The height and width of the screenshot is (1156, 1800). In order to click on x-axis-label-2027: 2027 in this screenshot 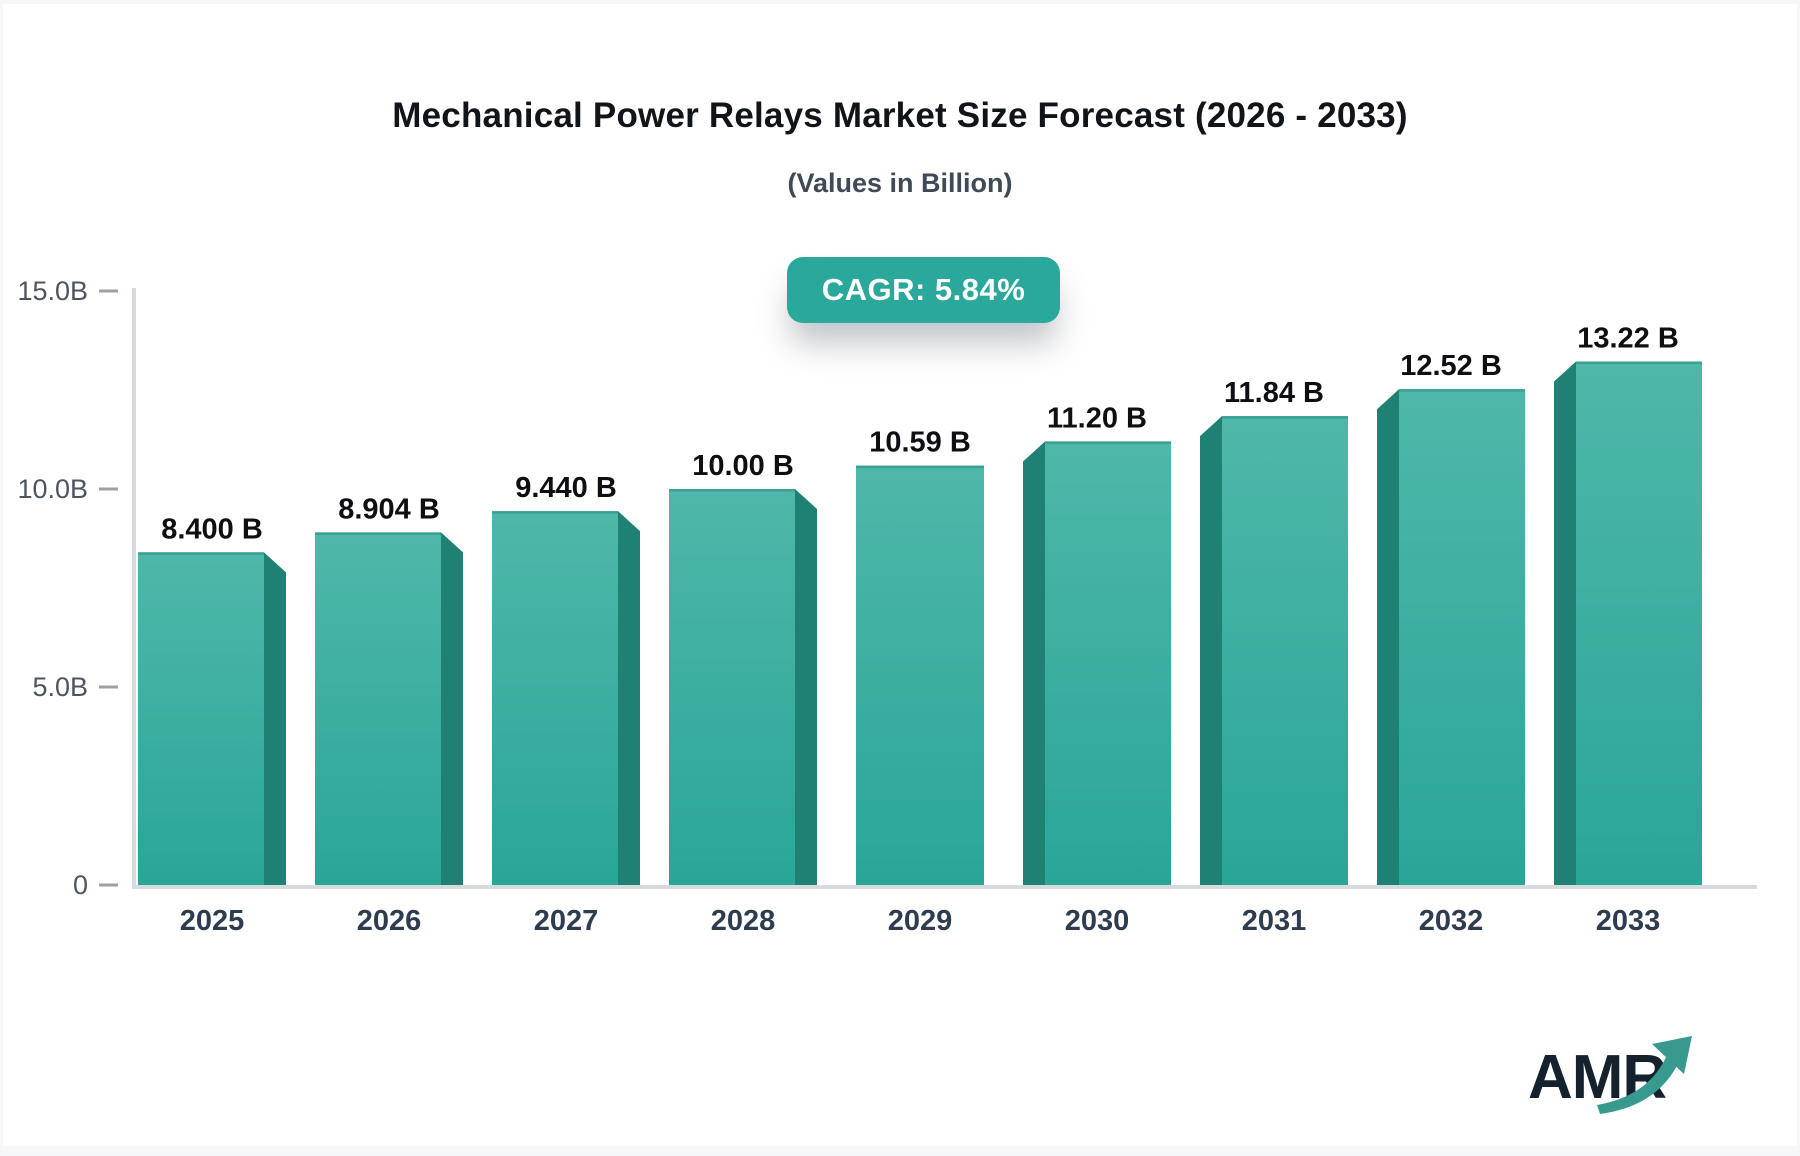, I will do `click(566, 921)`.